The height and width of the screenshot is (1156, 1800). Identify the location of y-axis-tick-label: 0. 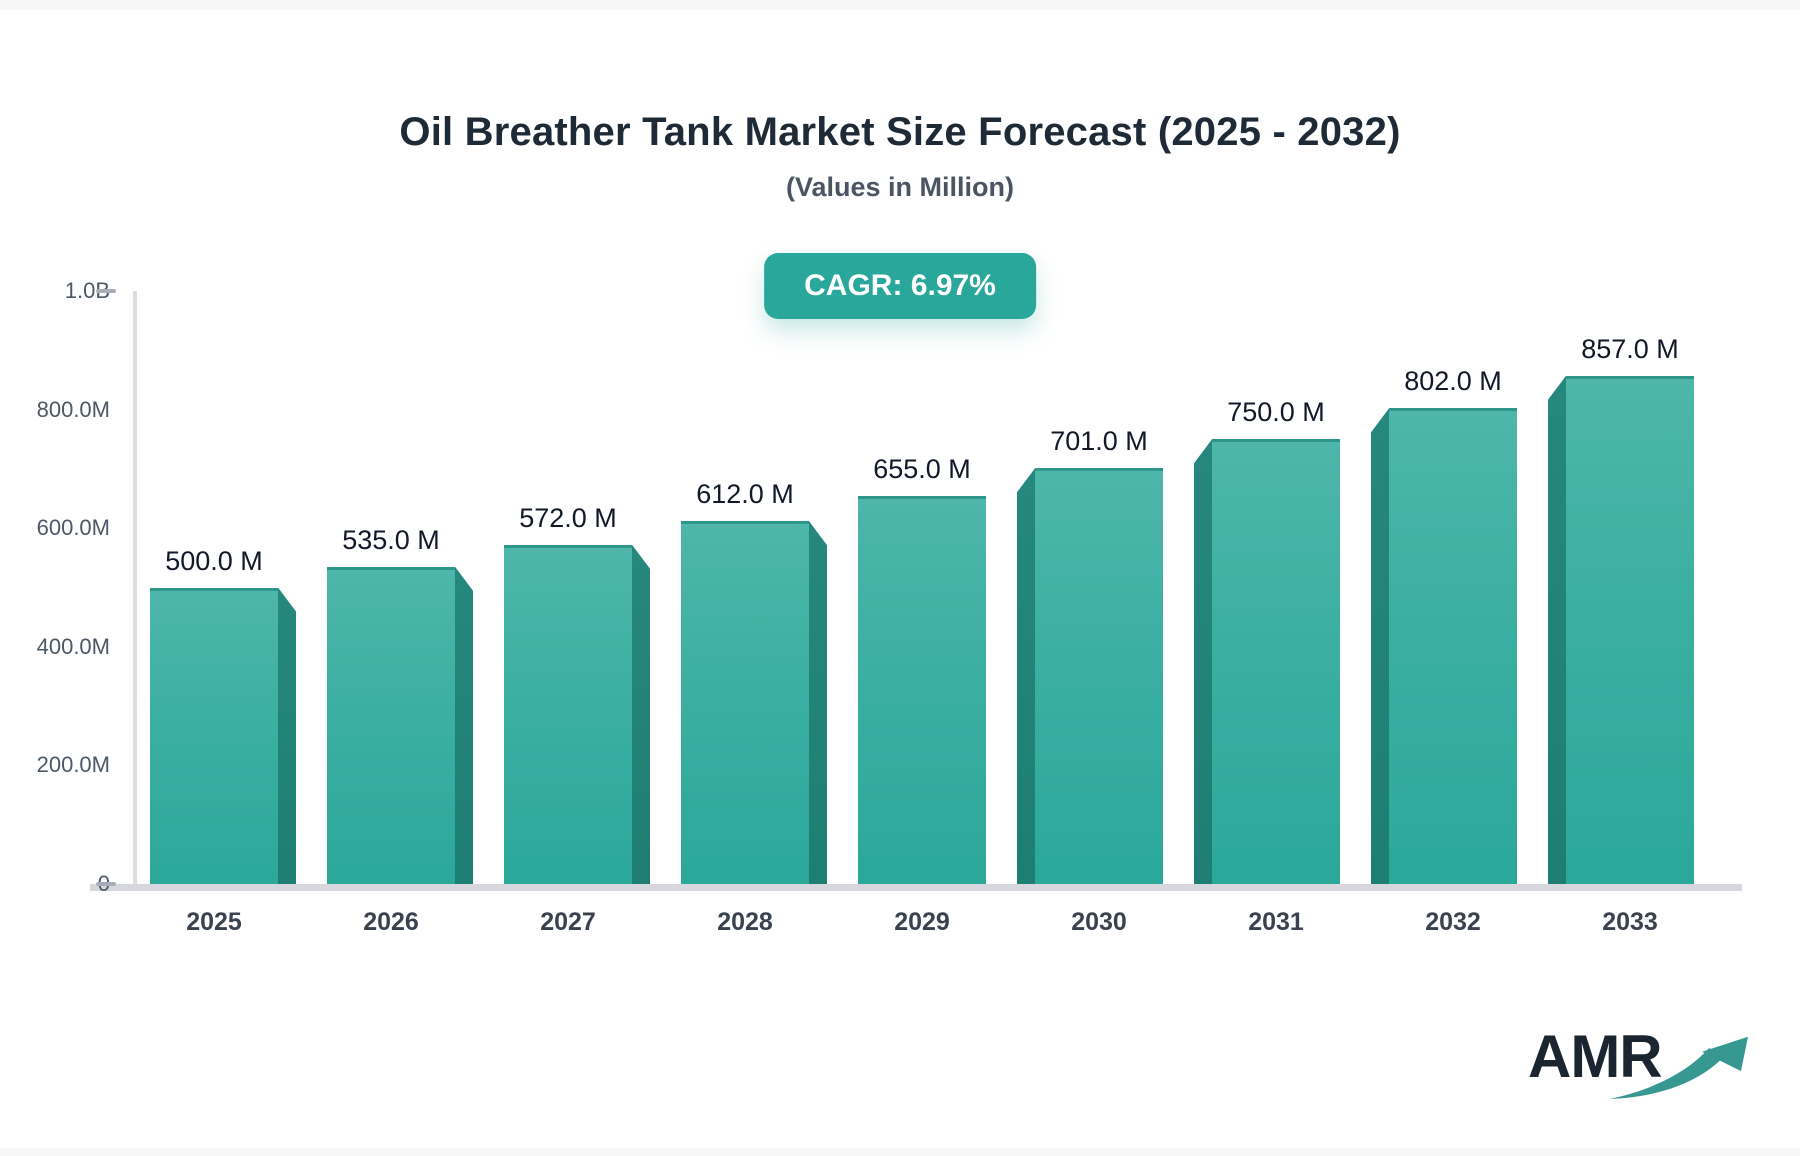
(55, 884).